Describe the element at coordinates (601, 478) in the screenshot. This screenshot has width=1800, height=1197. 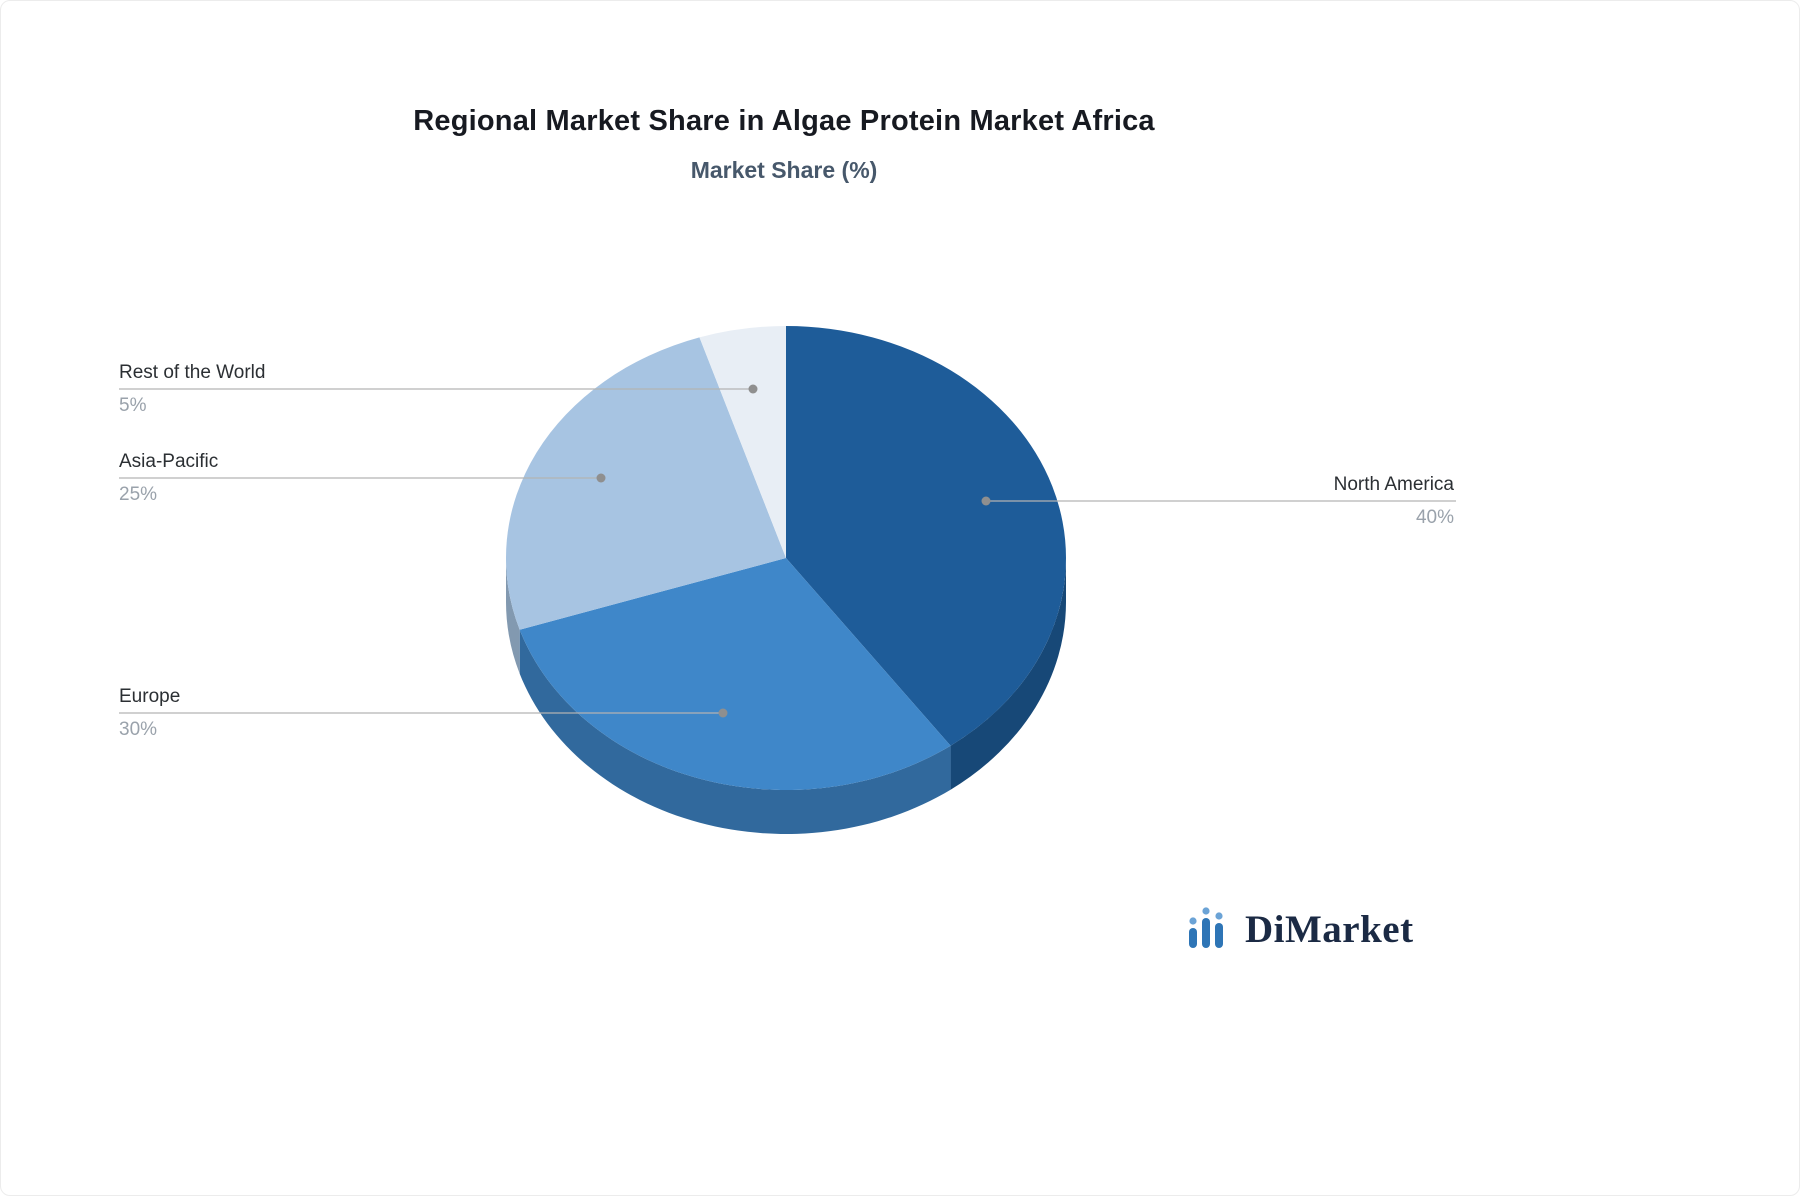
I see `leader-dot-asia-pacific` at that location.